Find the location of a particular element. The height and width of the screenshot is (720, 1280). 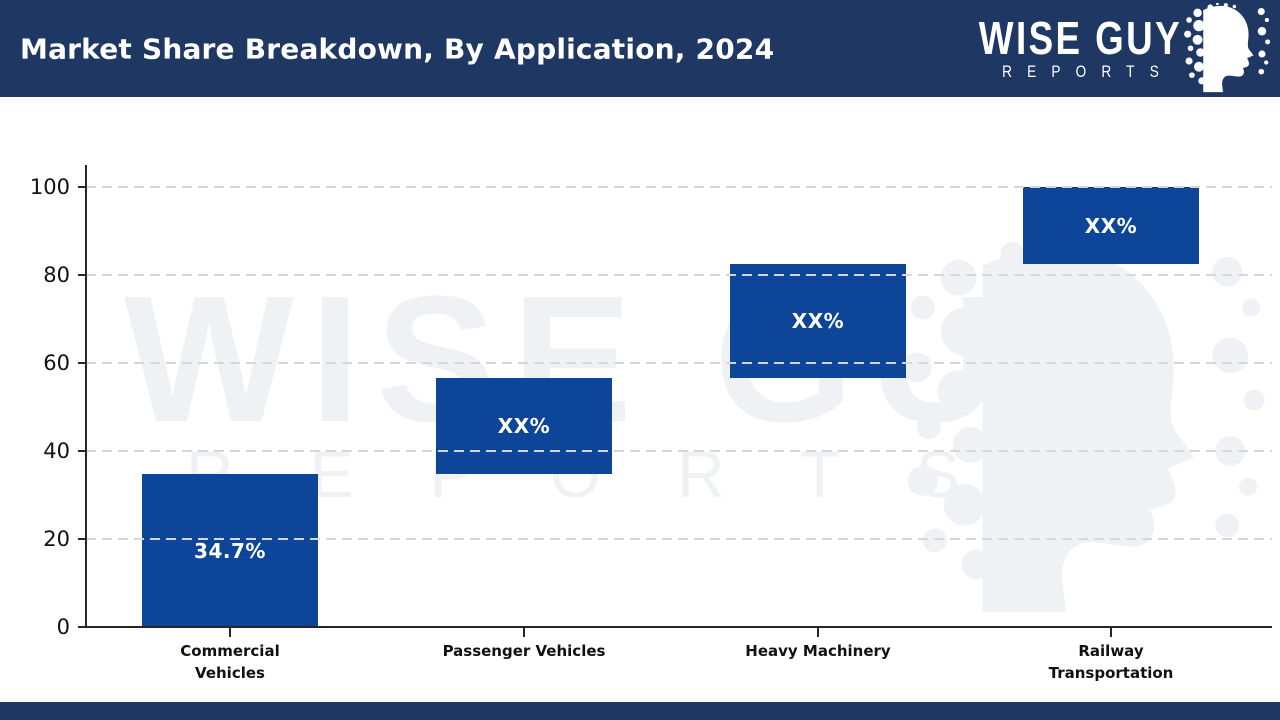

y-tick-label: 0 is located at coordinates (63, 627).